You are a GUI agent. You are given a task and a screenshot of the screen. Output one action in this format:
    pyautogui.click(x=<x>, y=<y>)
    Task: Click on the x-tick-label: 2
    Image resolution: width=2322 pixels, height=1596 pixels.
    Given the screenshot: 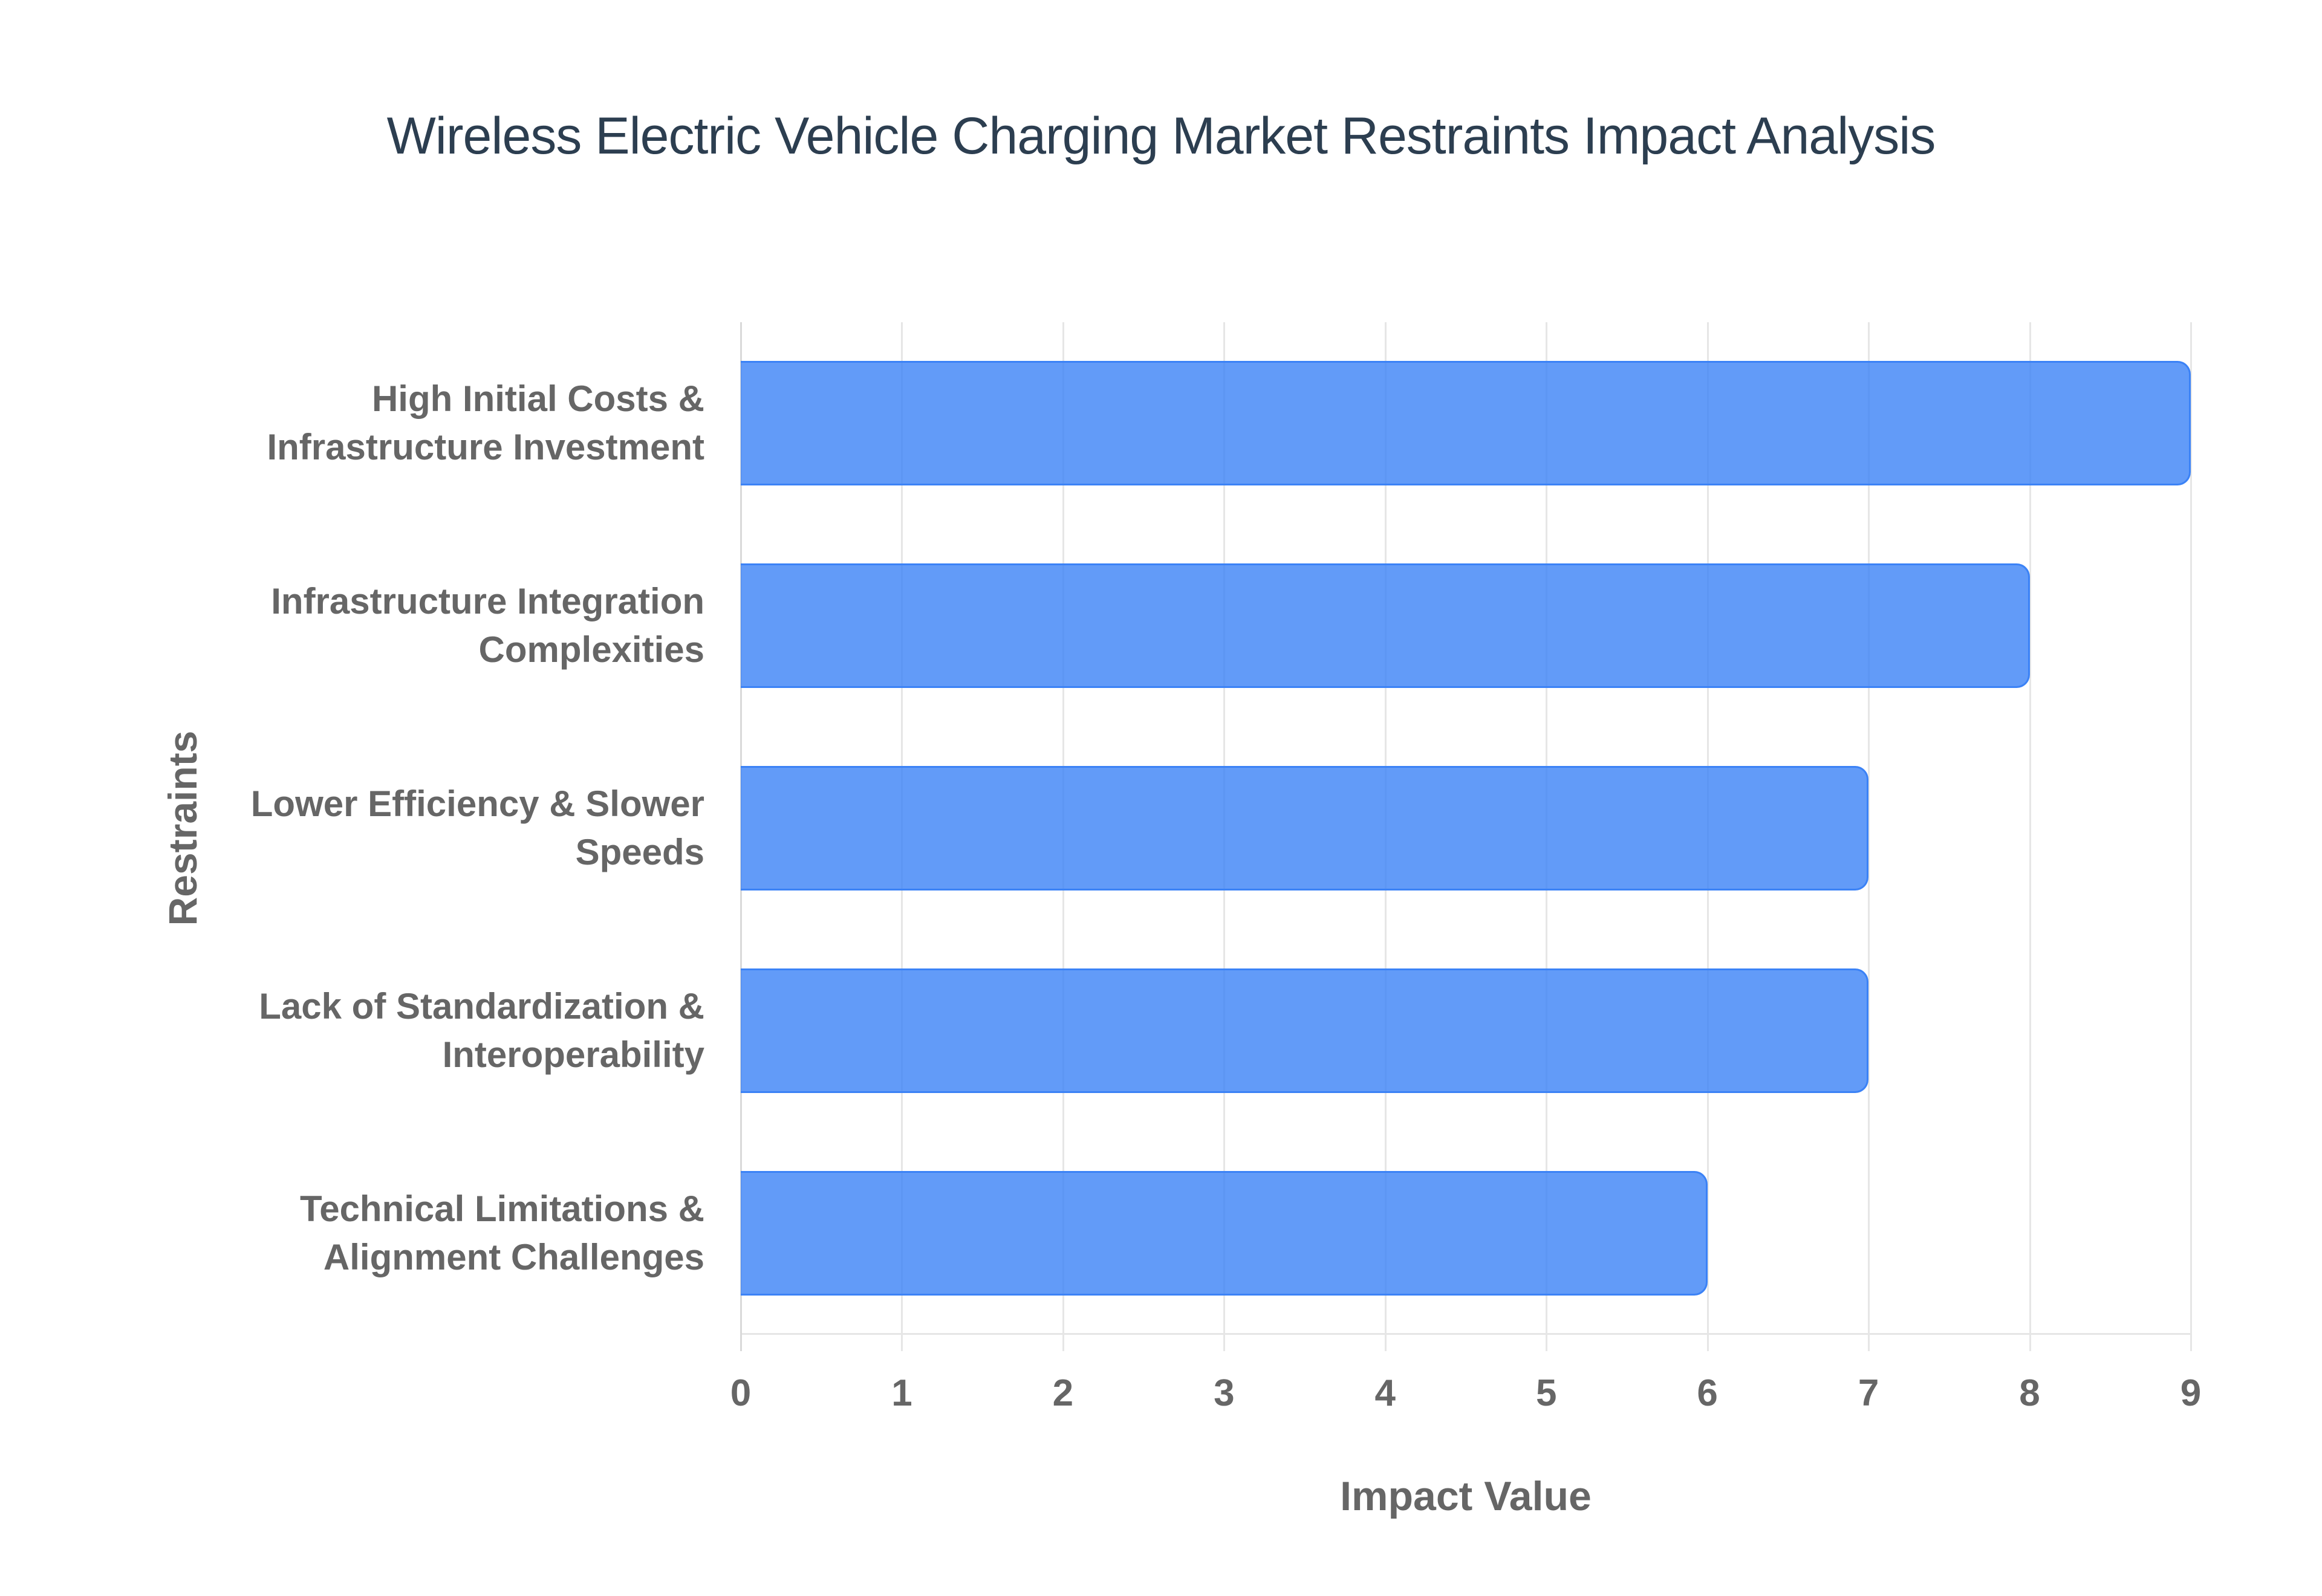 What is the action you would take?
    pyautogui.click(x=1063, y=1393)
    